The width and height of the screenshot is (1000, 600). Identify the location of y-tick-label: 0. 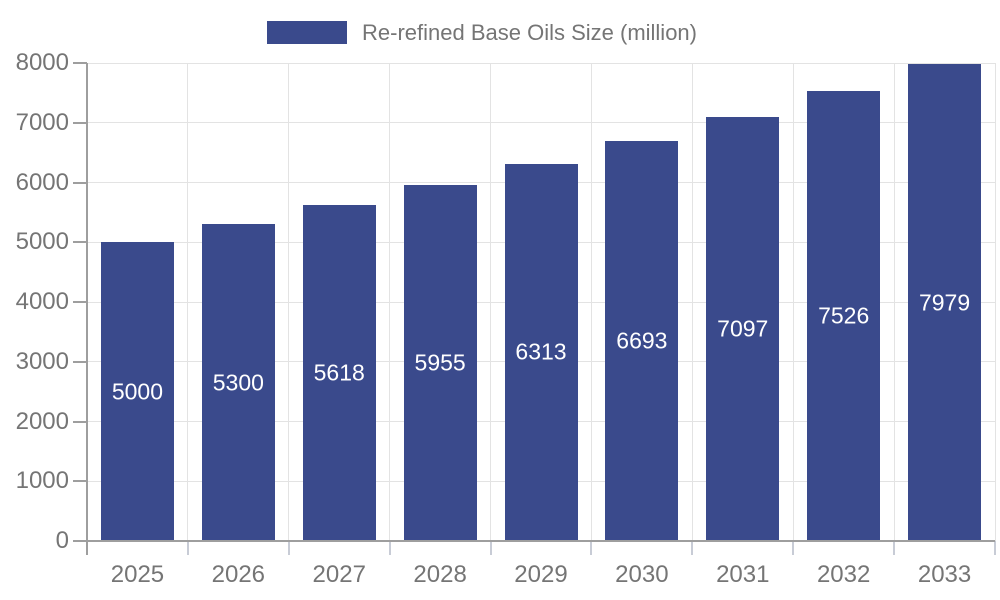
(62, 540).